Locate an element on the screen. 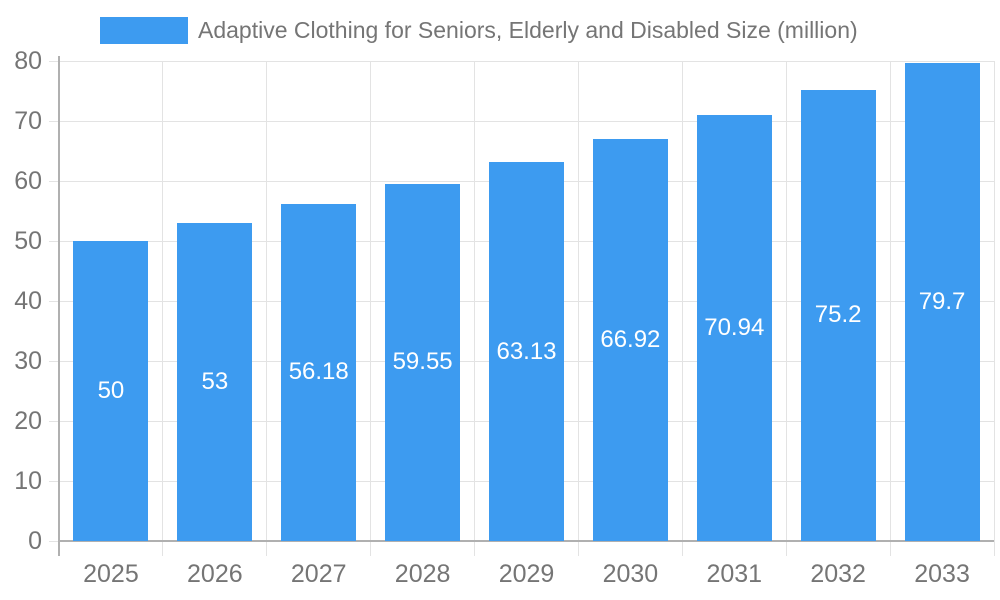  bar-2030 is located at coordinates (630, 340).